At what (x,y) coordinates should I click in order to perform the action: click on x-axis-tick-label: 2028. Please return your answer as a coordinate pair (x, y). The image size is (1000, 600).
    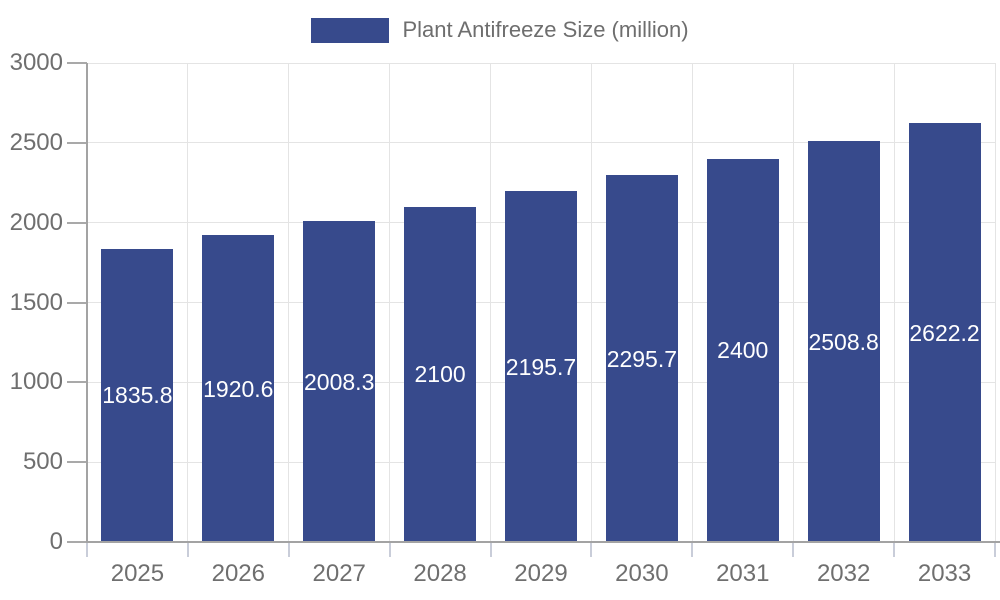
    Looking at the image, I should click on (440, 573).